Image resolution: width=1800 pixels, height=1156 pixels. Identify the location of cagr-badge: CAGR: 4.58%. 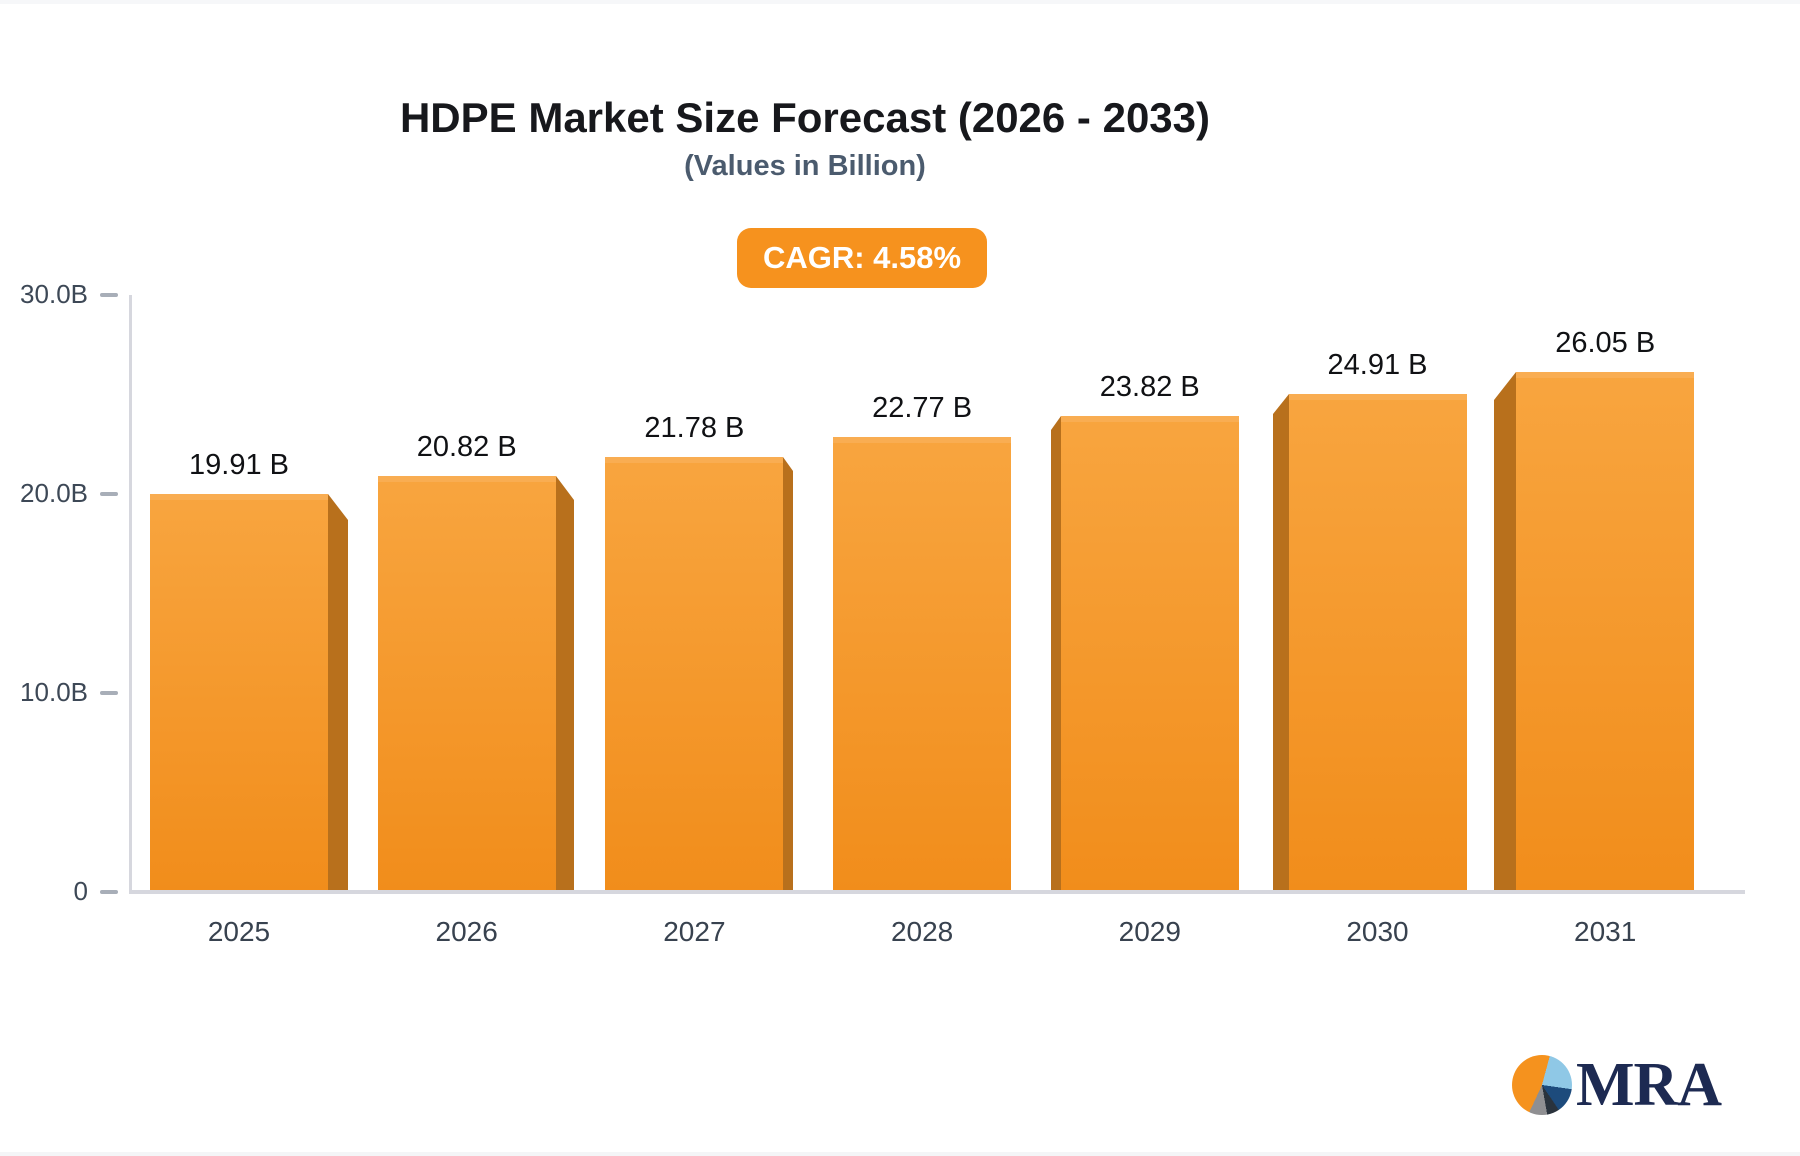
(862, 258).